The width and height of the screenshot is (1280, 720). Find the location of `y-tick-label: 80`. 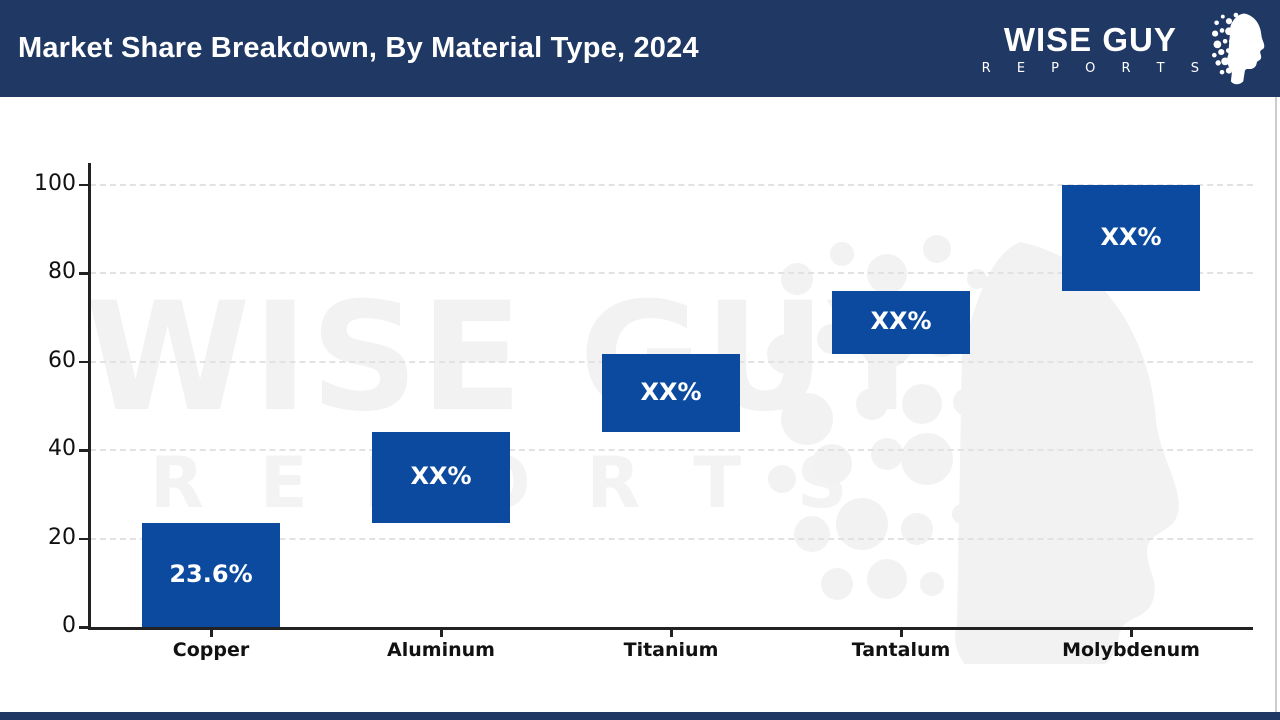

y-tick-label: 80 is located at coordinates (62, 272).